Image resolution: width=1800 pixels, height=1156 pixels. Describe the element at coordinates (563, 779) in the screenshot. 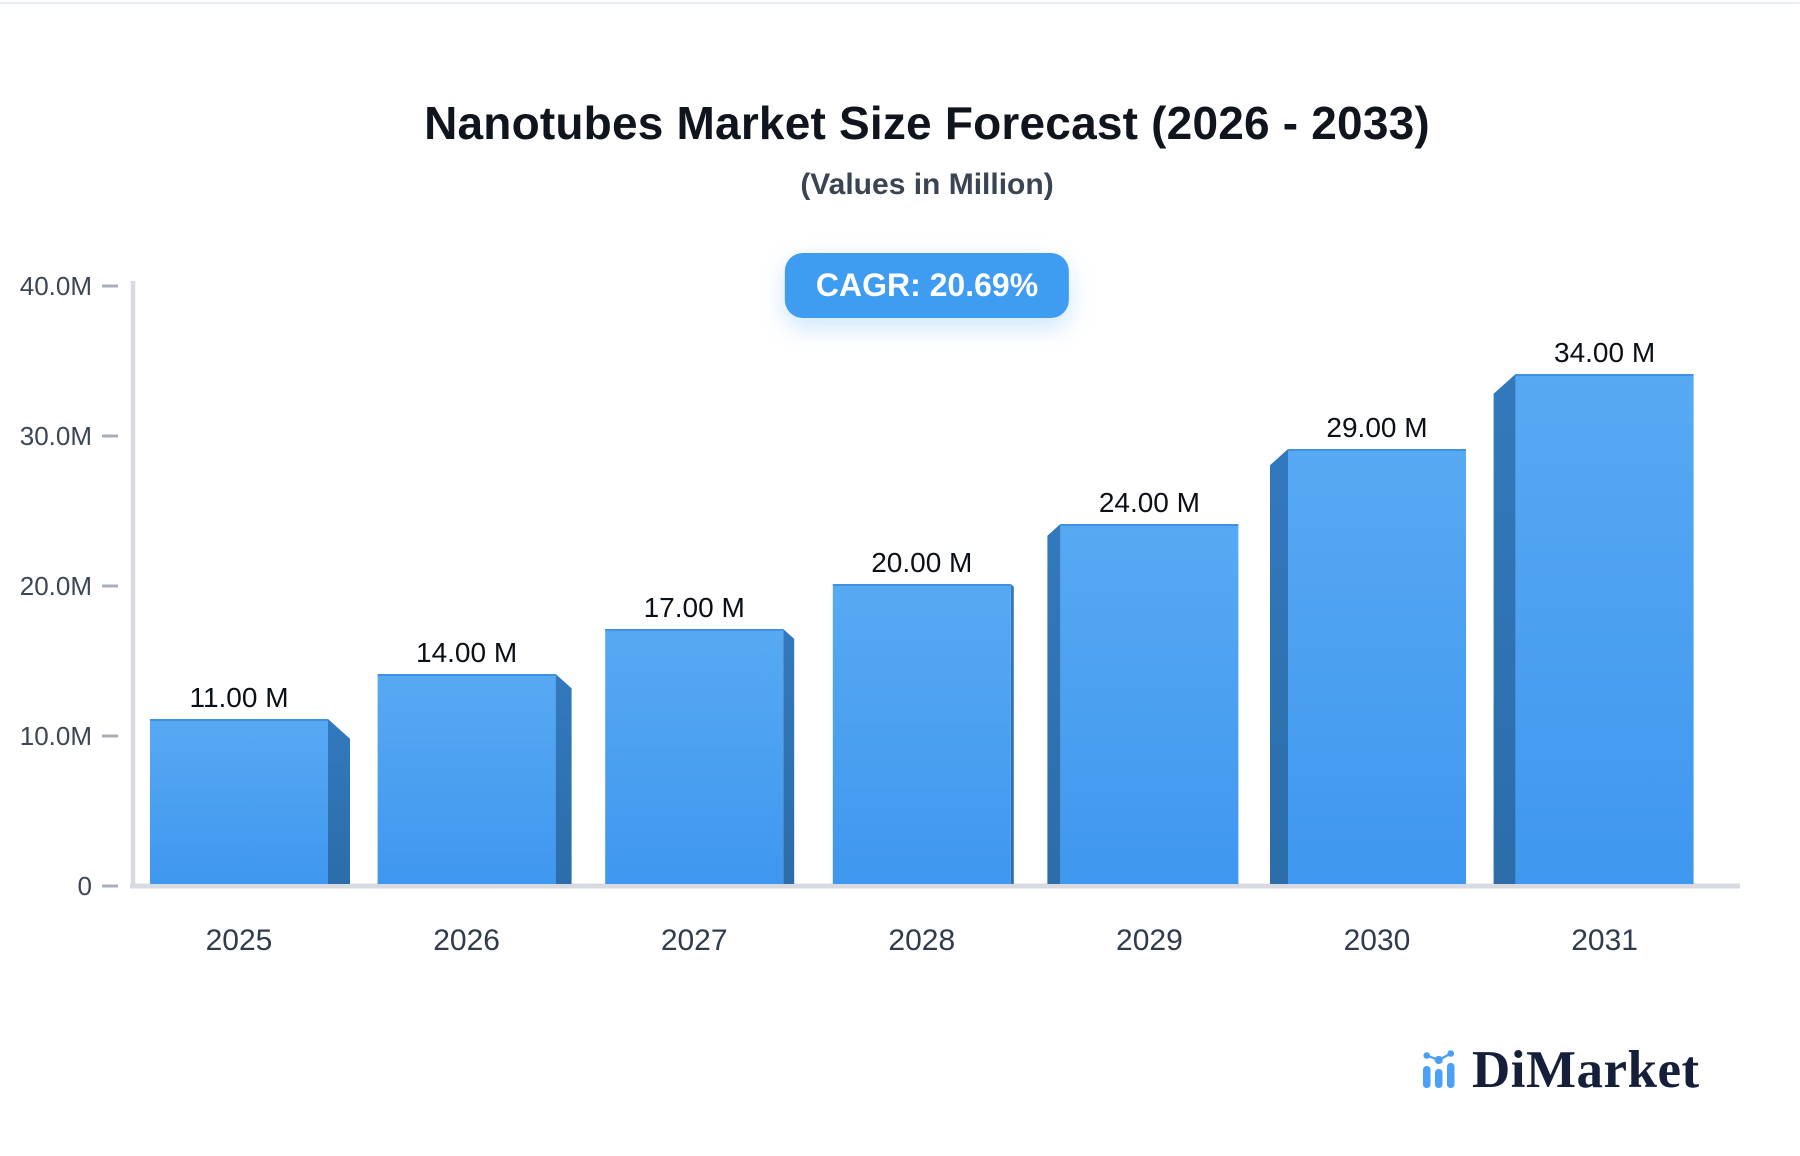

I see `bar-side-2026` at that location.